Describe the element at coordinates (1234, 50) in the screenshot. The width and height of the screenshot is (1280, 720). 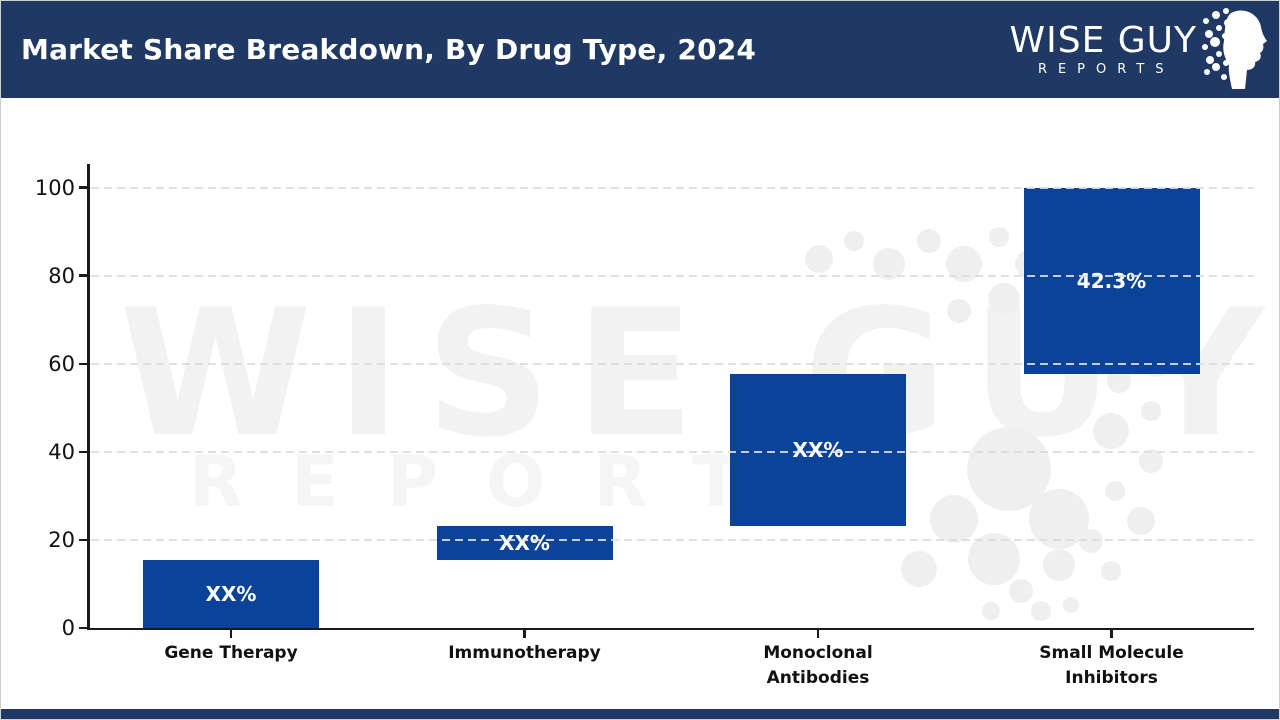
I see `dotted-head-icon` at that location.